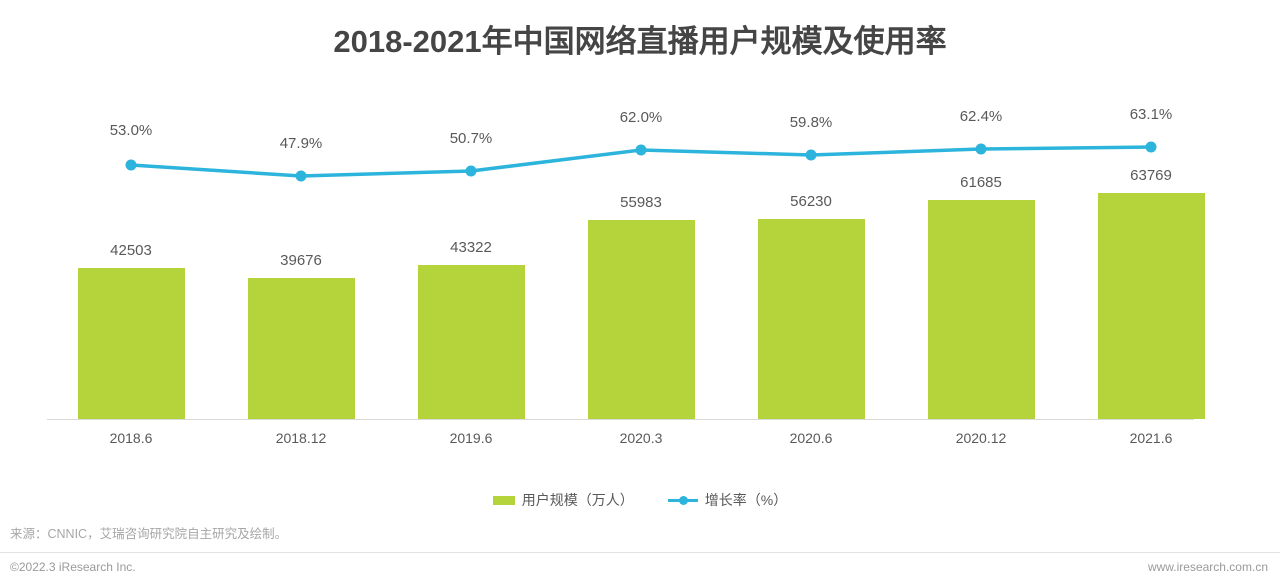 This screenshot has width=1280, height=584. Describe the element at coordinates (149, 534) in the screenshot. I see `source-note: 来源：CNNIC，艾瑞咨询研究院自主研究及绘制。` at that location.